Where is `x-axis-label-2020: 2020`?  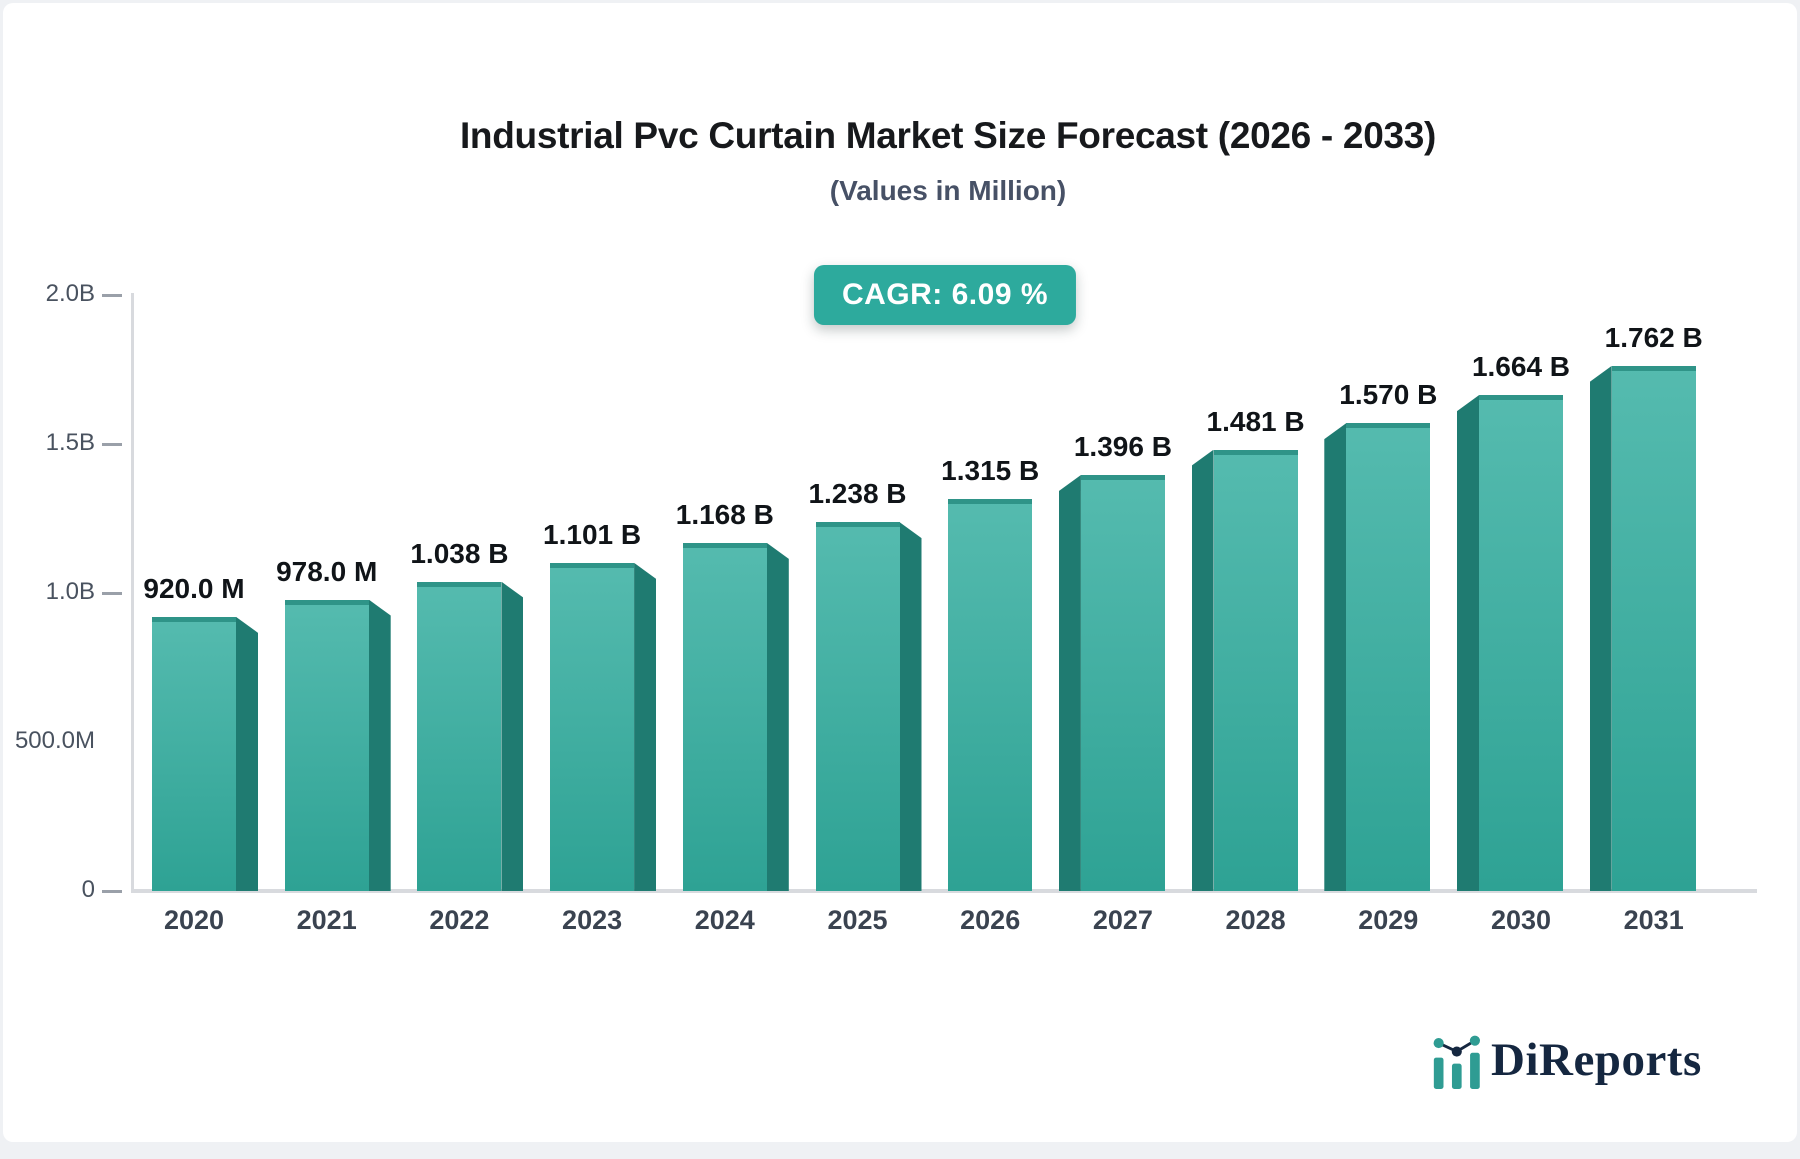 x-axis-label-2020: 2020 is located at coordinates (194, 920).